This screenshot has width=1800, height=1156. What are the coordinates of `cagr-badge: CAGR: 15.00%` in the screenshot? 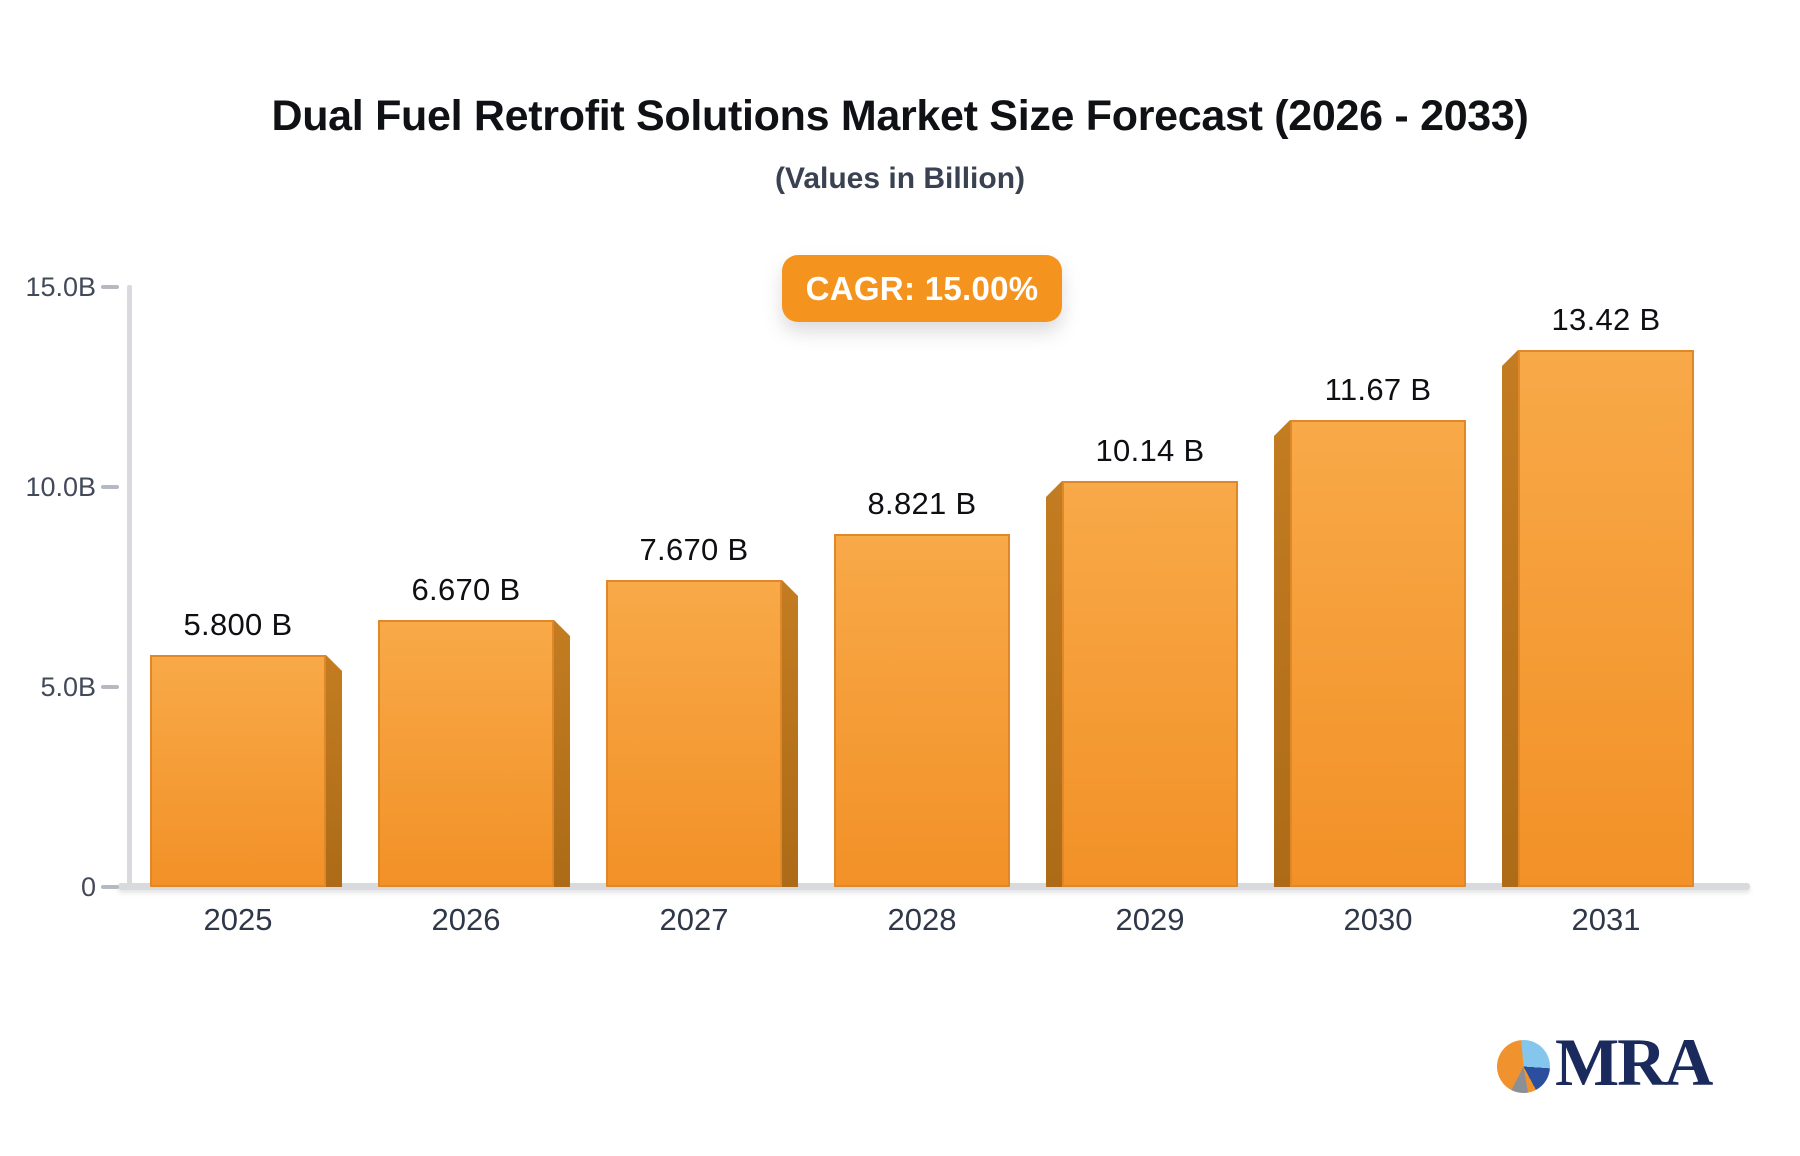 It's located at (922, 288).